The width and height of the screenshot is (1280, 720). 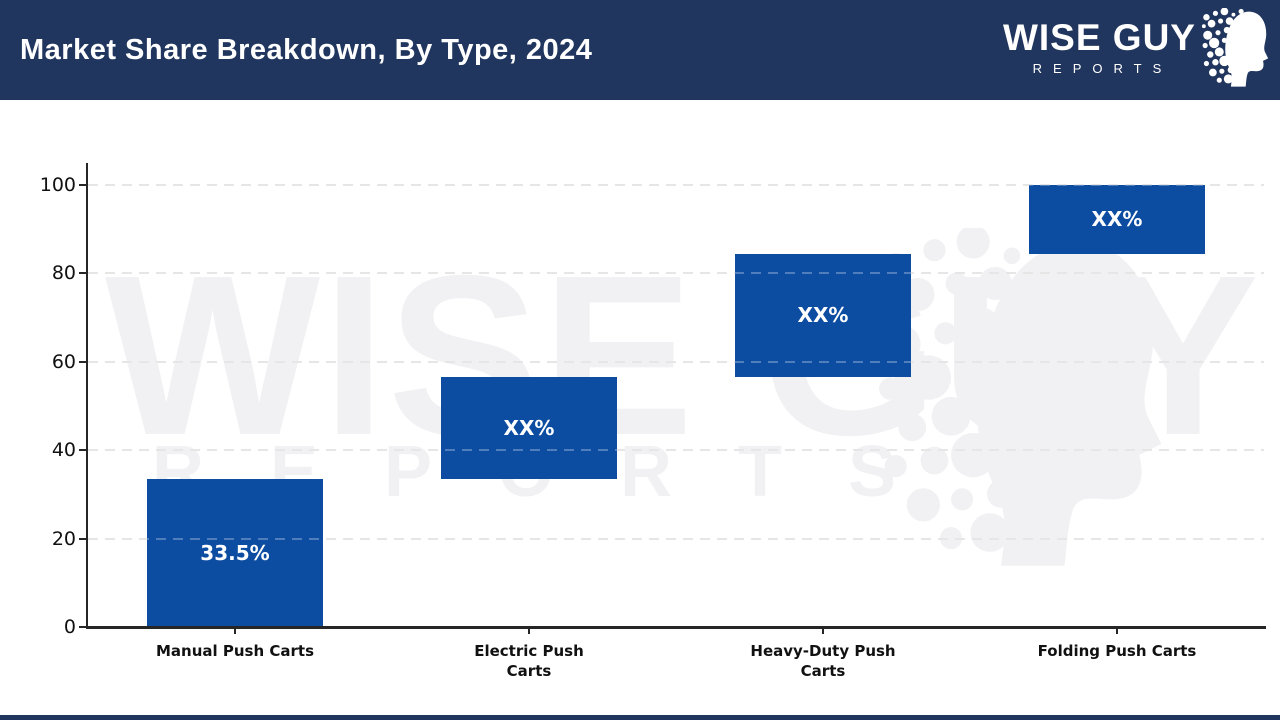 I want to click on wiseguy-logo: WISE GUY REPORTS, so click(x=1099, y=46).